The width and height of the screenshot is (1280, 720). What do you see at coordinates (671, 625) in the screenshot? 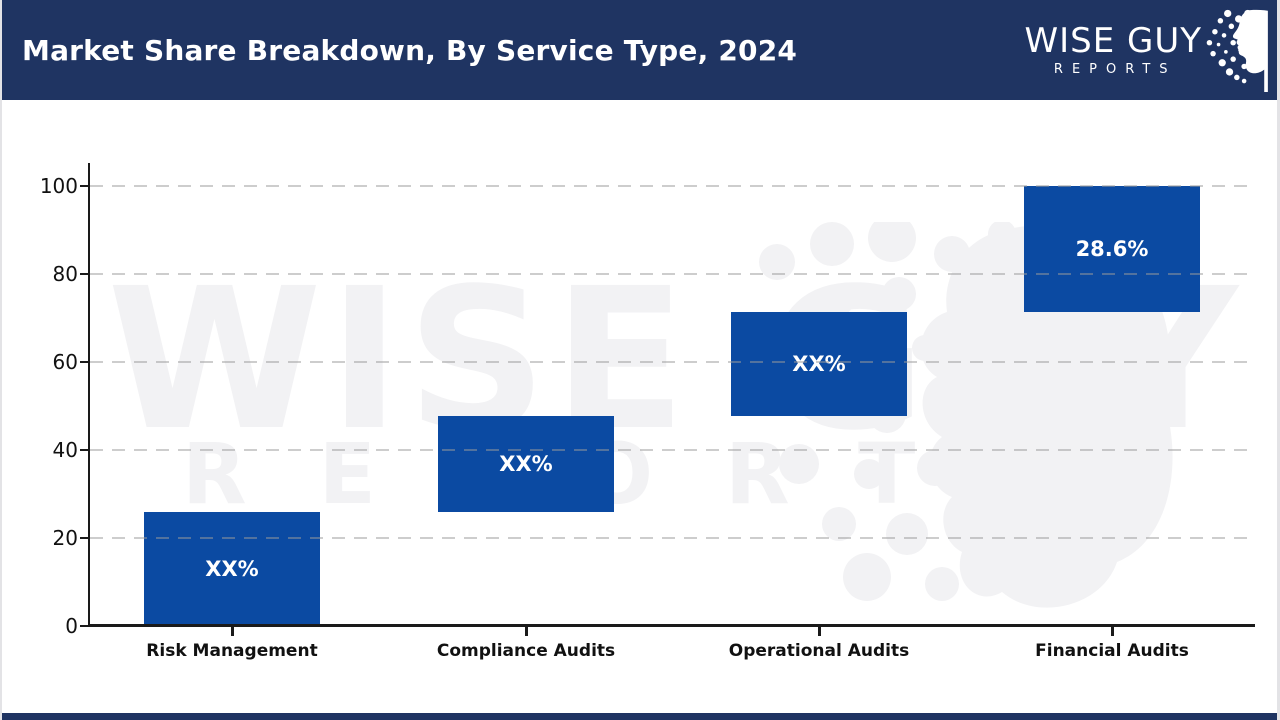
I see `x-axis-line` at bounding box center [671, 625].